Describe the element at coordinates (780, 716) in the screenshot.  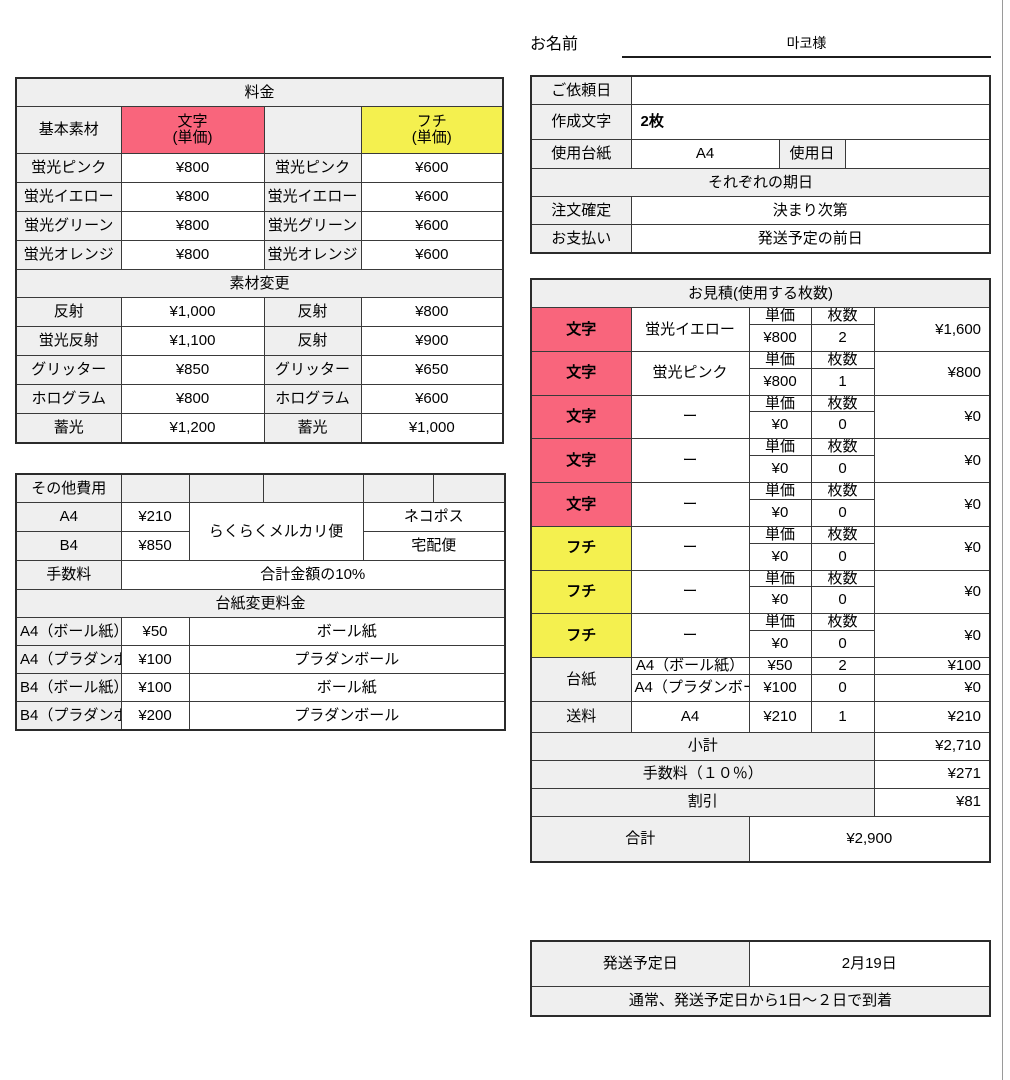
I see `estimate-postage-unit: ¥210` at that location.